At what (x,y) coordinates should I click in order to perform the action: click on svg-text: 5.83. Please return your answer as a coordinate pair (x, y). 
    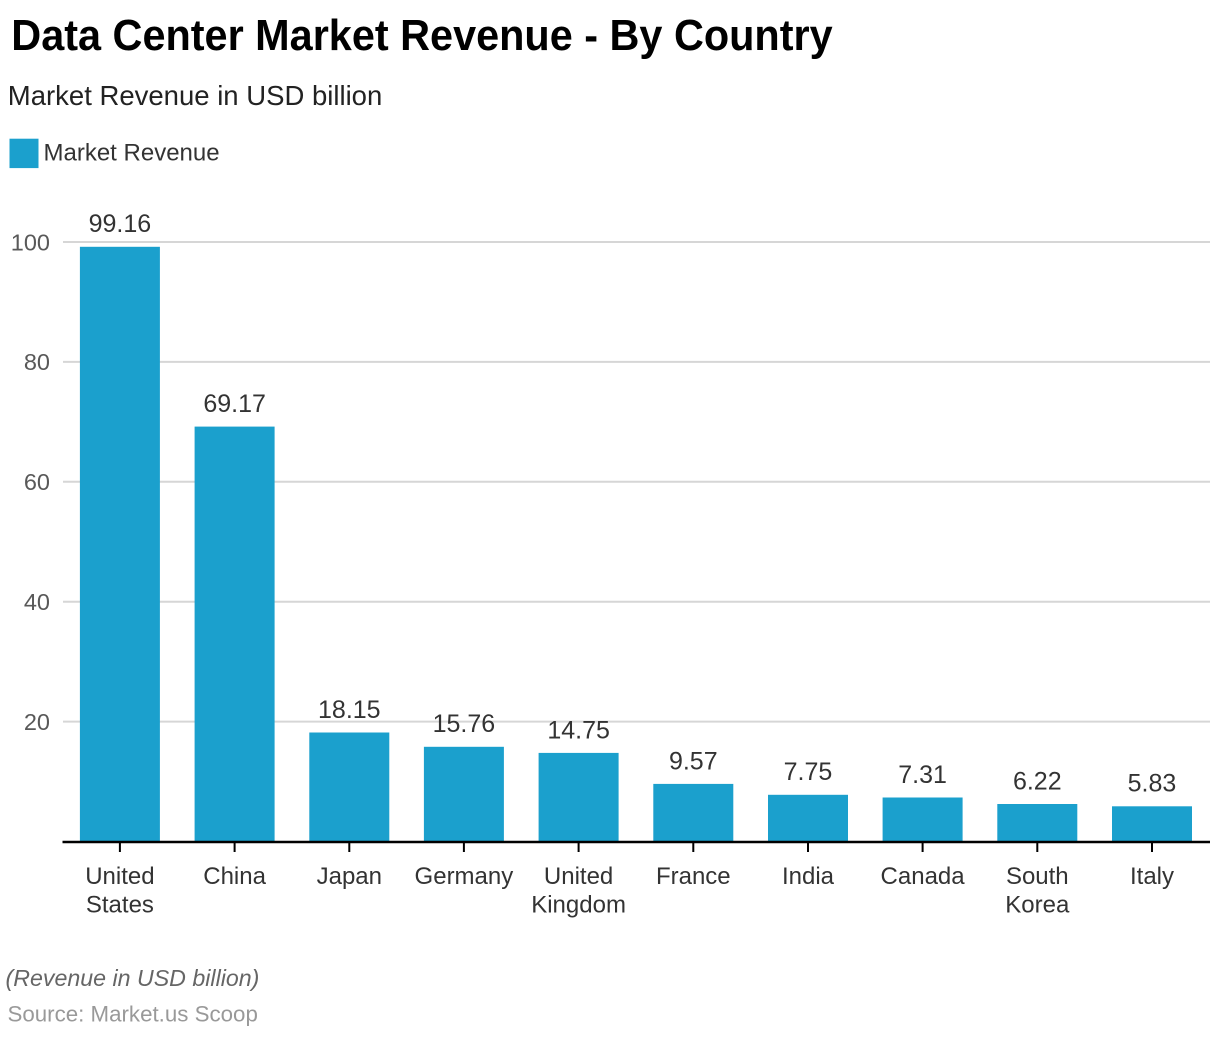
    Looking at the image, I should click on (1152, 784).